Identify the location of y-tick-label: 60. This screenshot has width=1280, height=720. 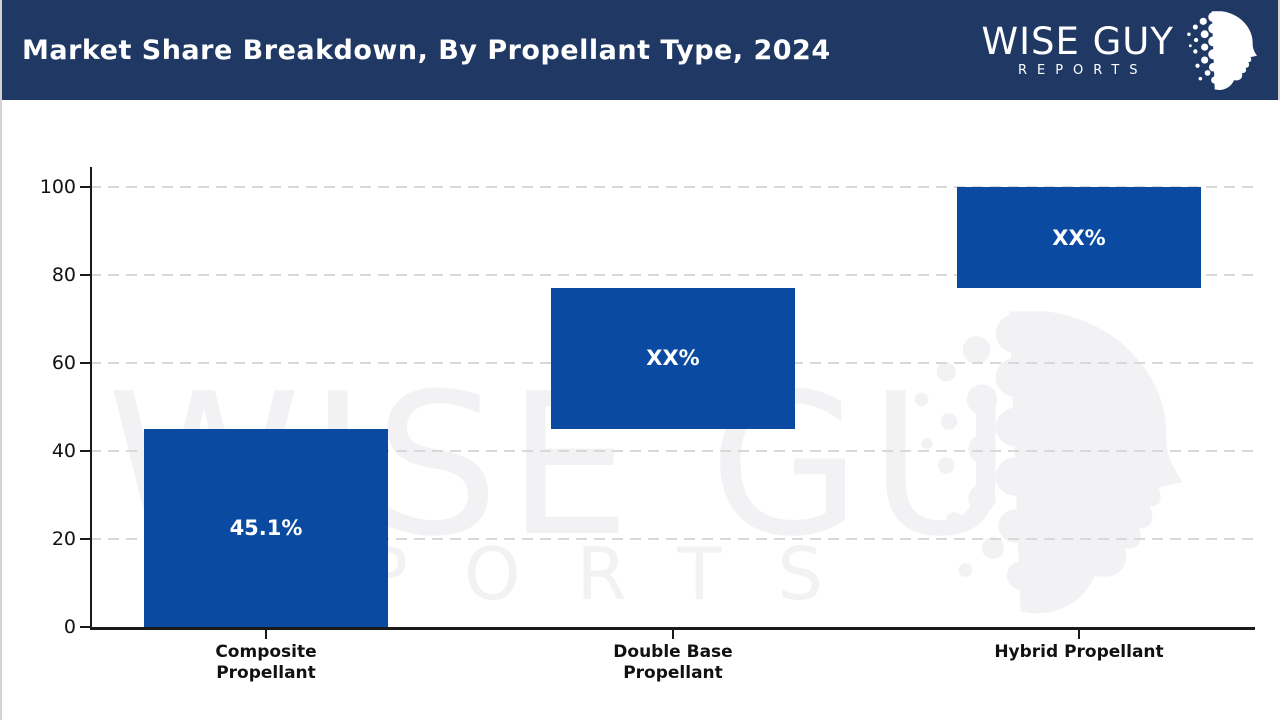
(63, 363).